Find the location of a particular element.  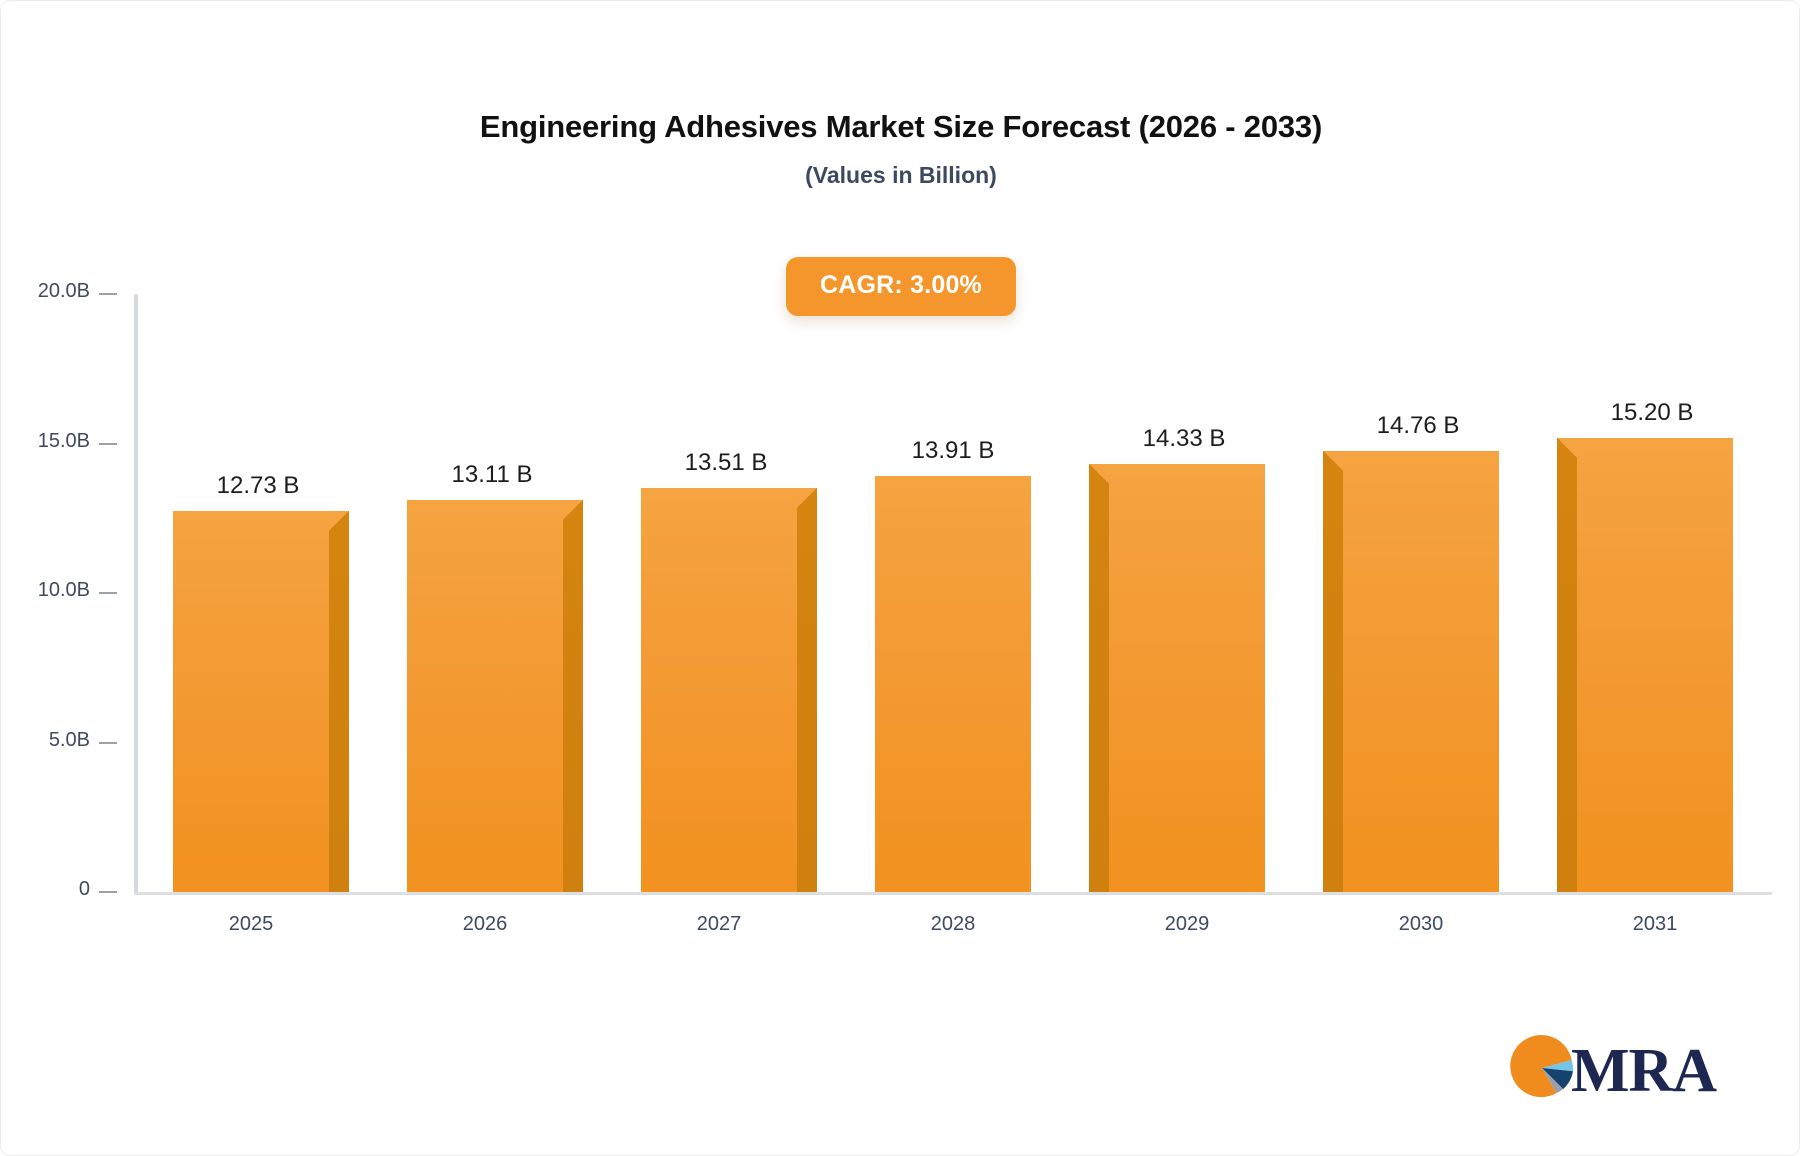

bar-value-label: 15.20 B is located at coordinates (1652, 412).